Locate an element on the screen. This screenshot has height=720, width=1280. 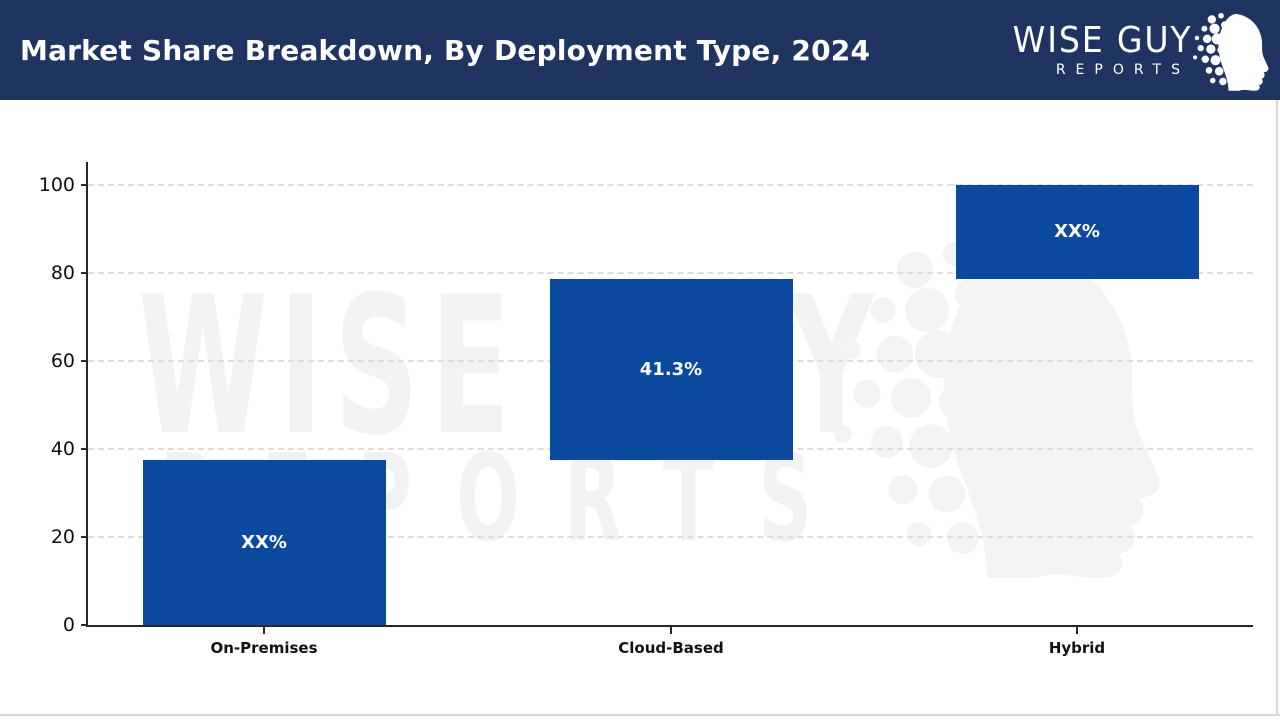
page-bottom-border is located at coordinates (640, 715).